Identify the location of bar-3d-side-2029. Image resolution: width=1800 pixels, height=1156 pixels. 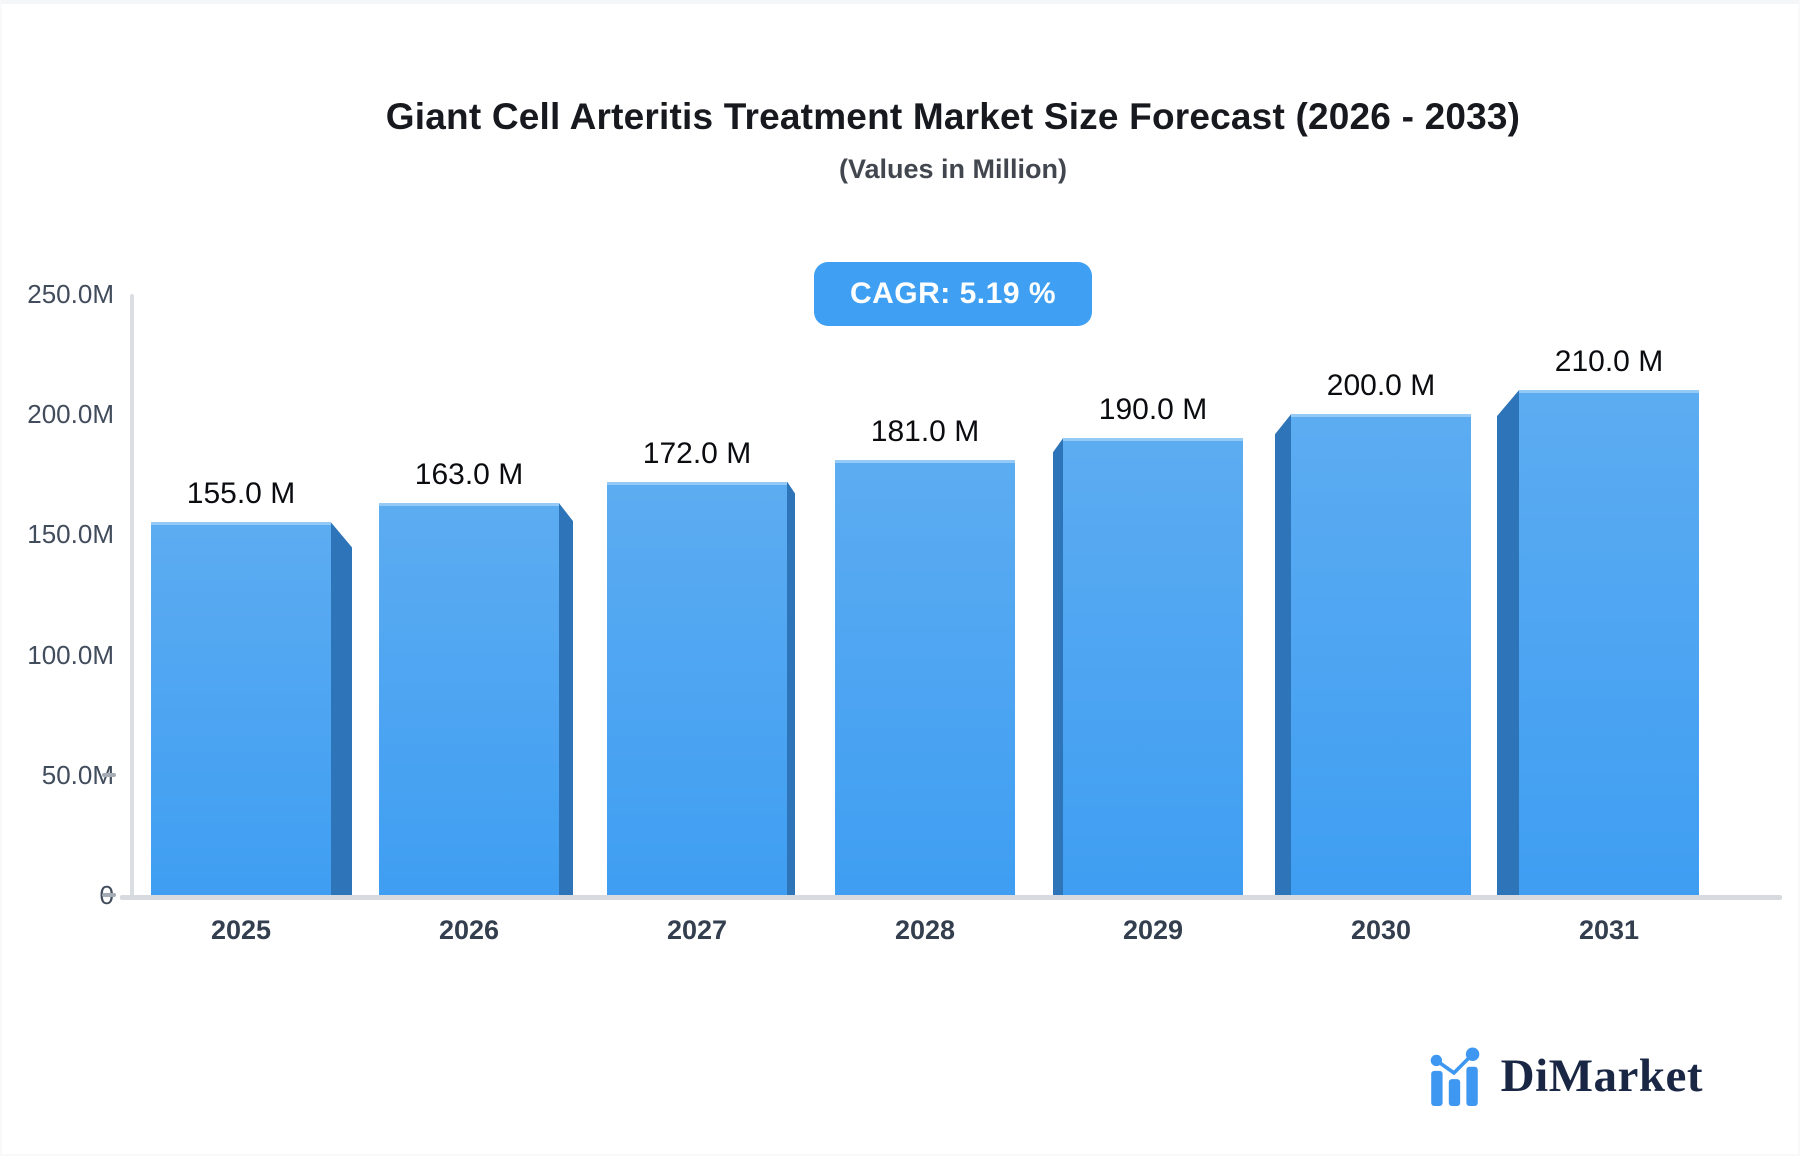
(1058, 666).